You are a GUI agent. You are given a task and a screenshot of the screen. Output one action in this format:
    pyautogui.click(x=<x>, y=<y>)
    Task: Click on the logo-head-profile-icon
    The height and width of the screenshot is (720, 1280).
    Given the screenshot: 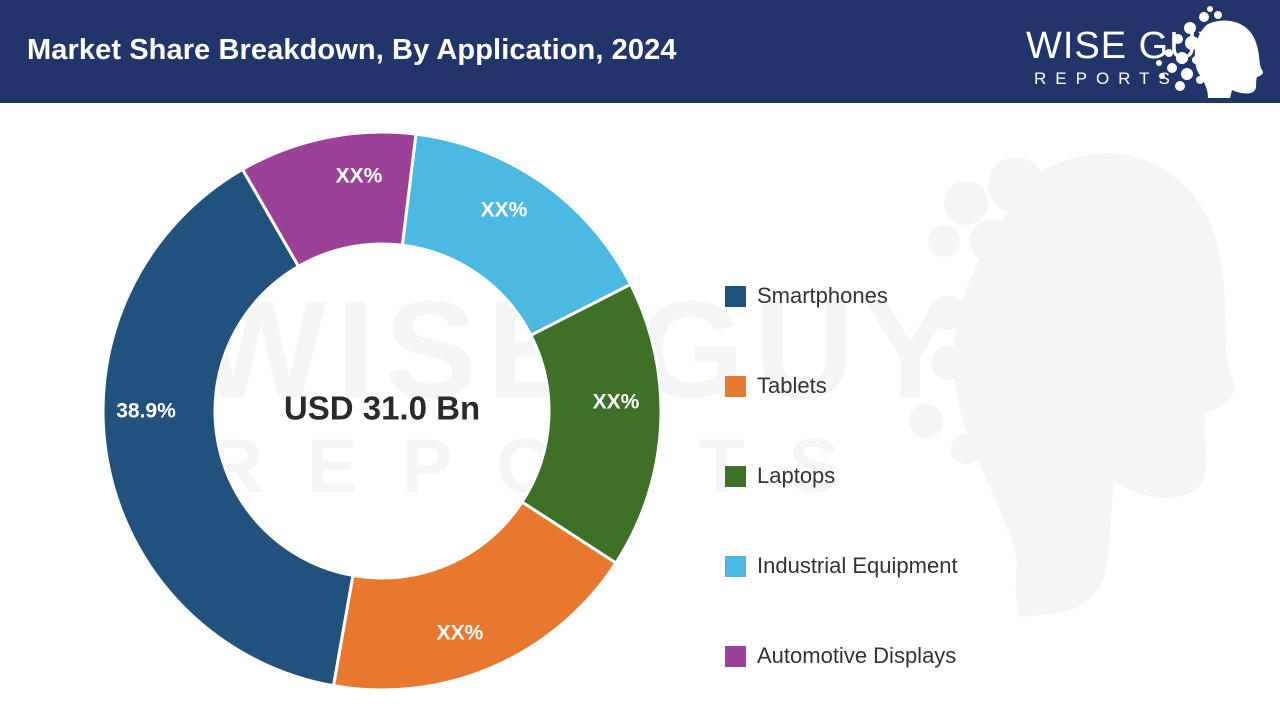 What is the action you would take?
    pyautogui.click(x=1209, y=52)
    